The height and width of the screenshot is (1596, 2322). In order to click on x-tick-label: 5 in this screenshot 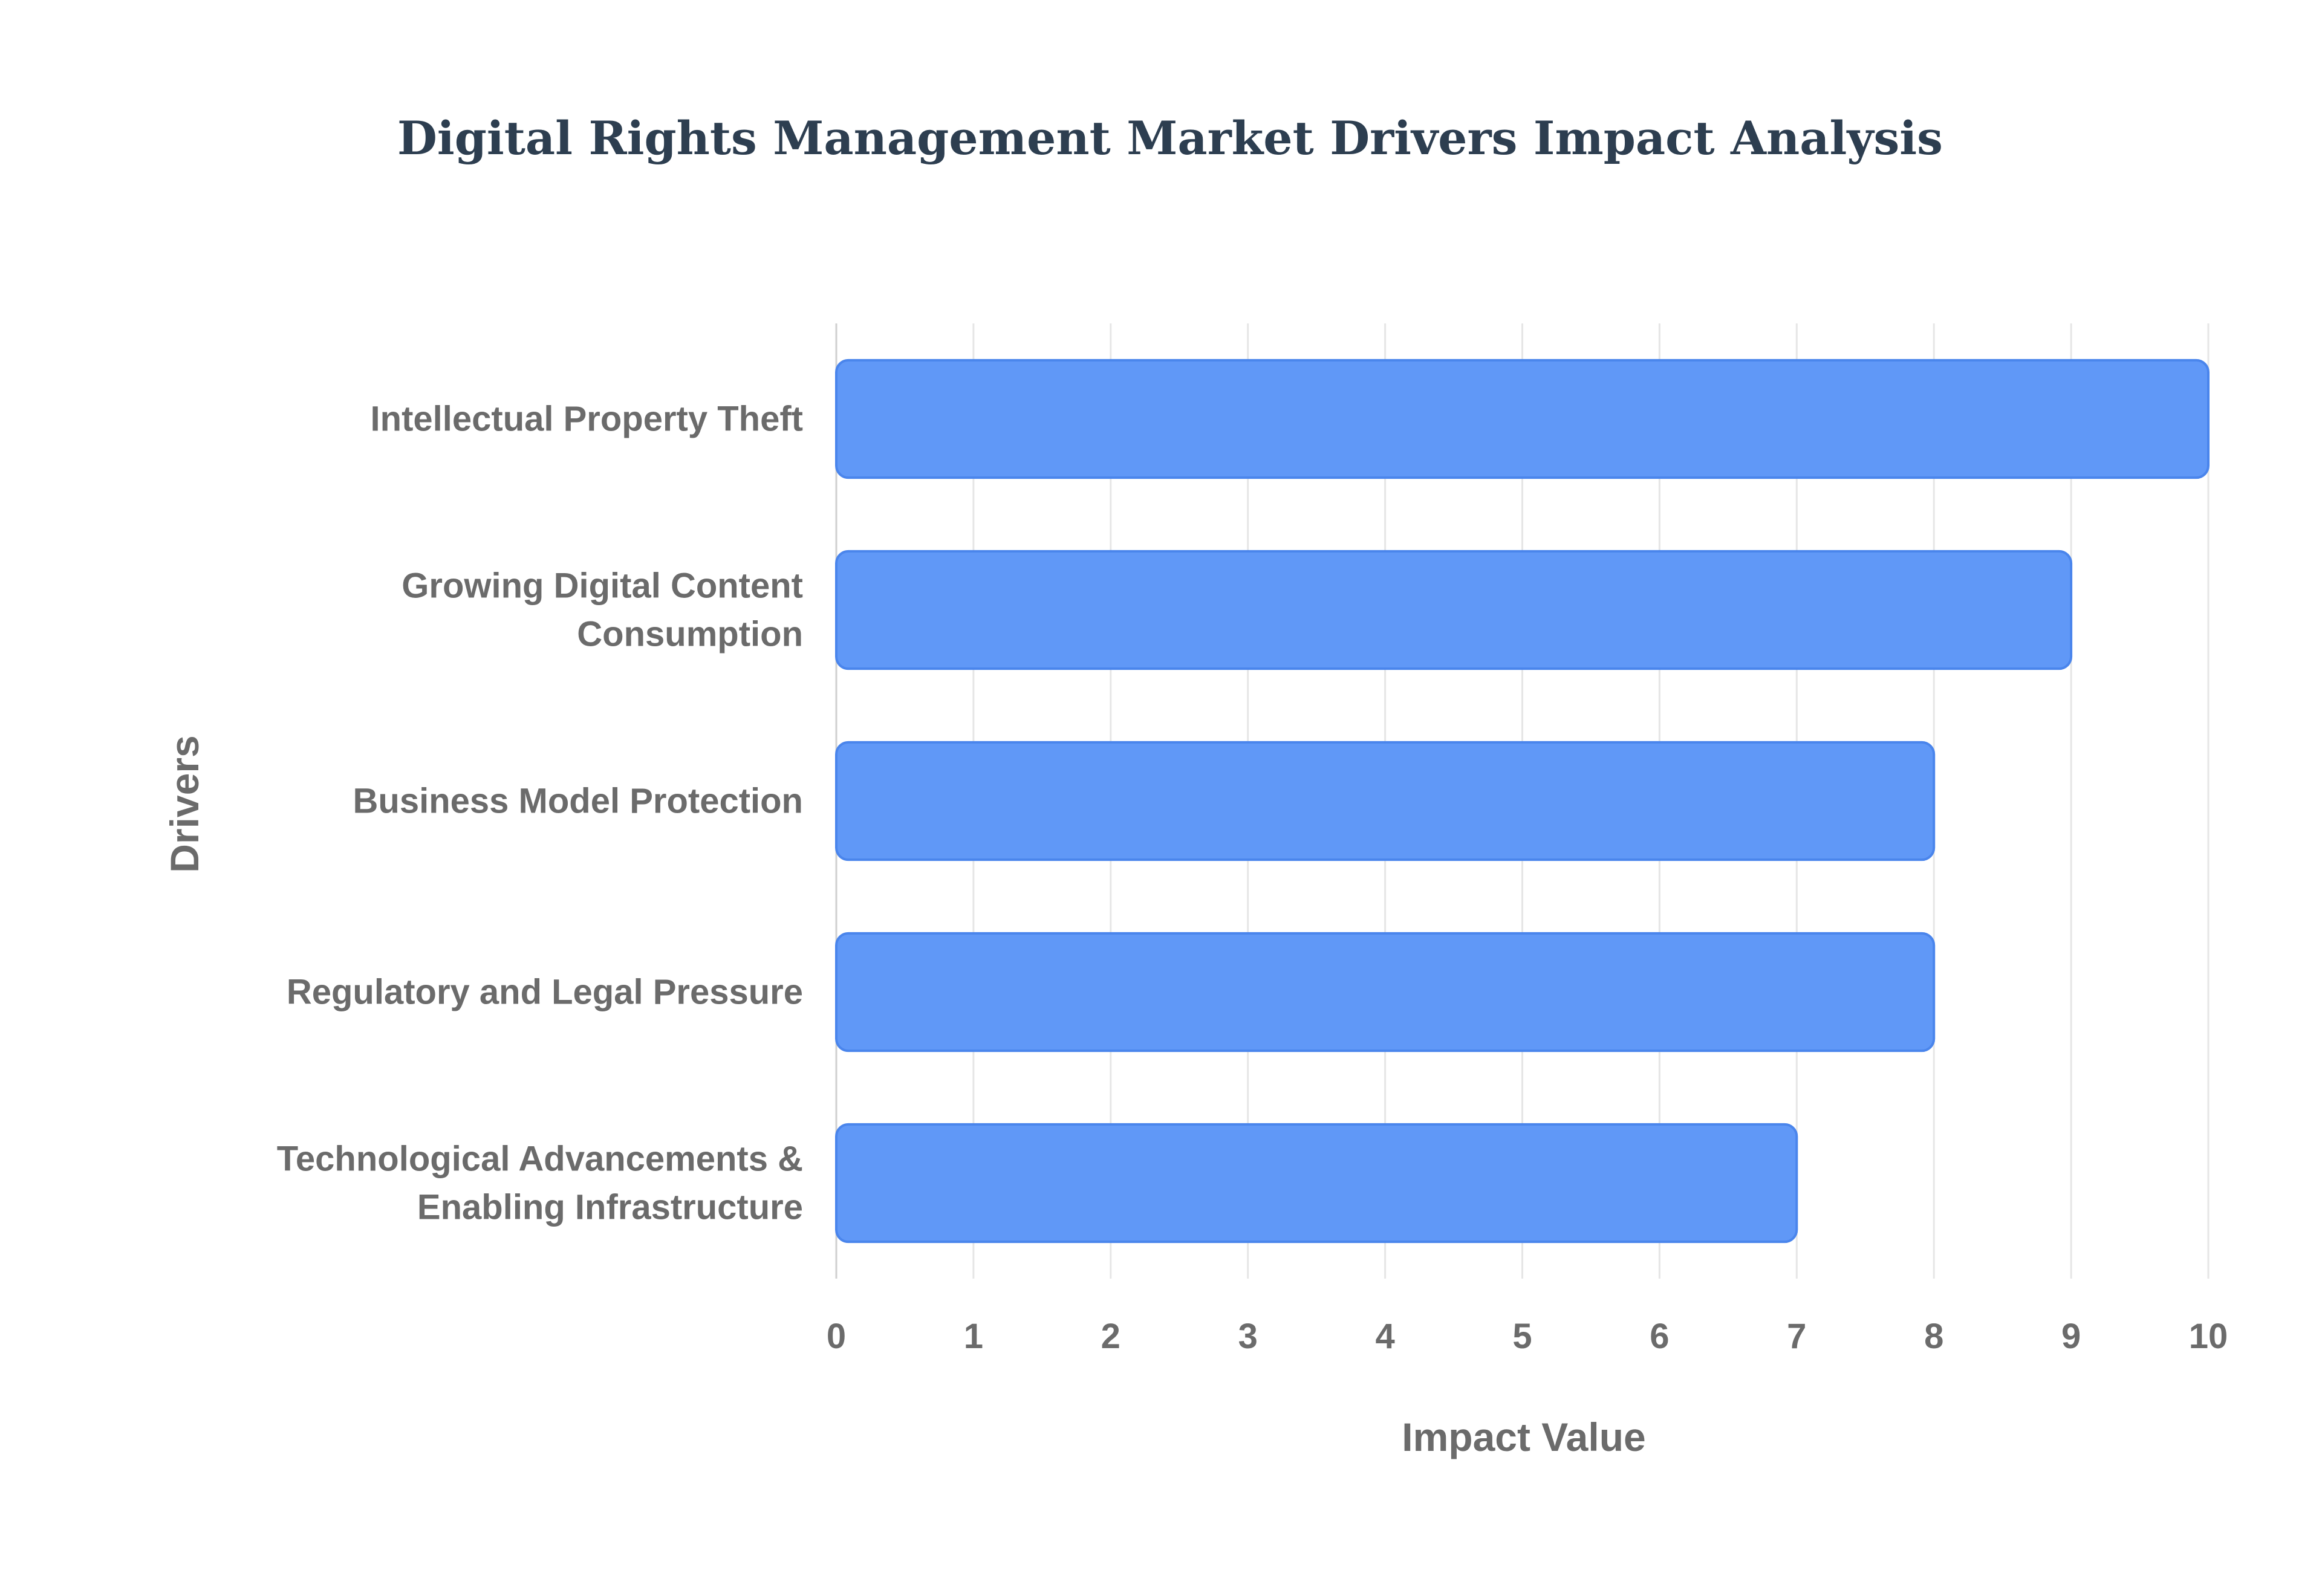, I will do `click(1522, 1336)`.